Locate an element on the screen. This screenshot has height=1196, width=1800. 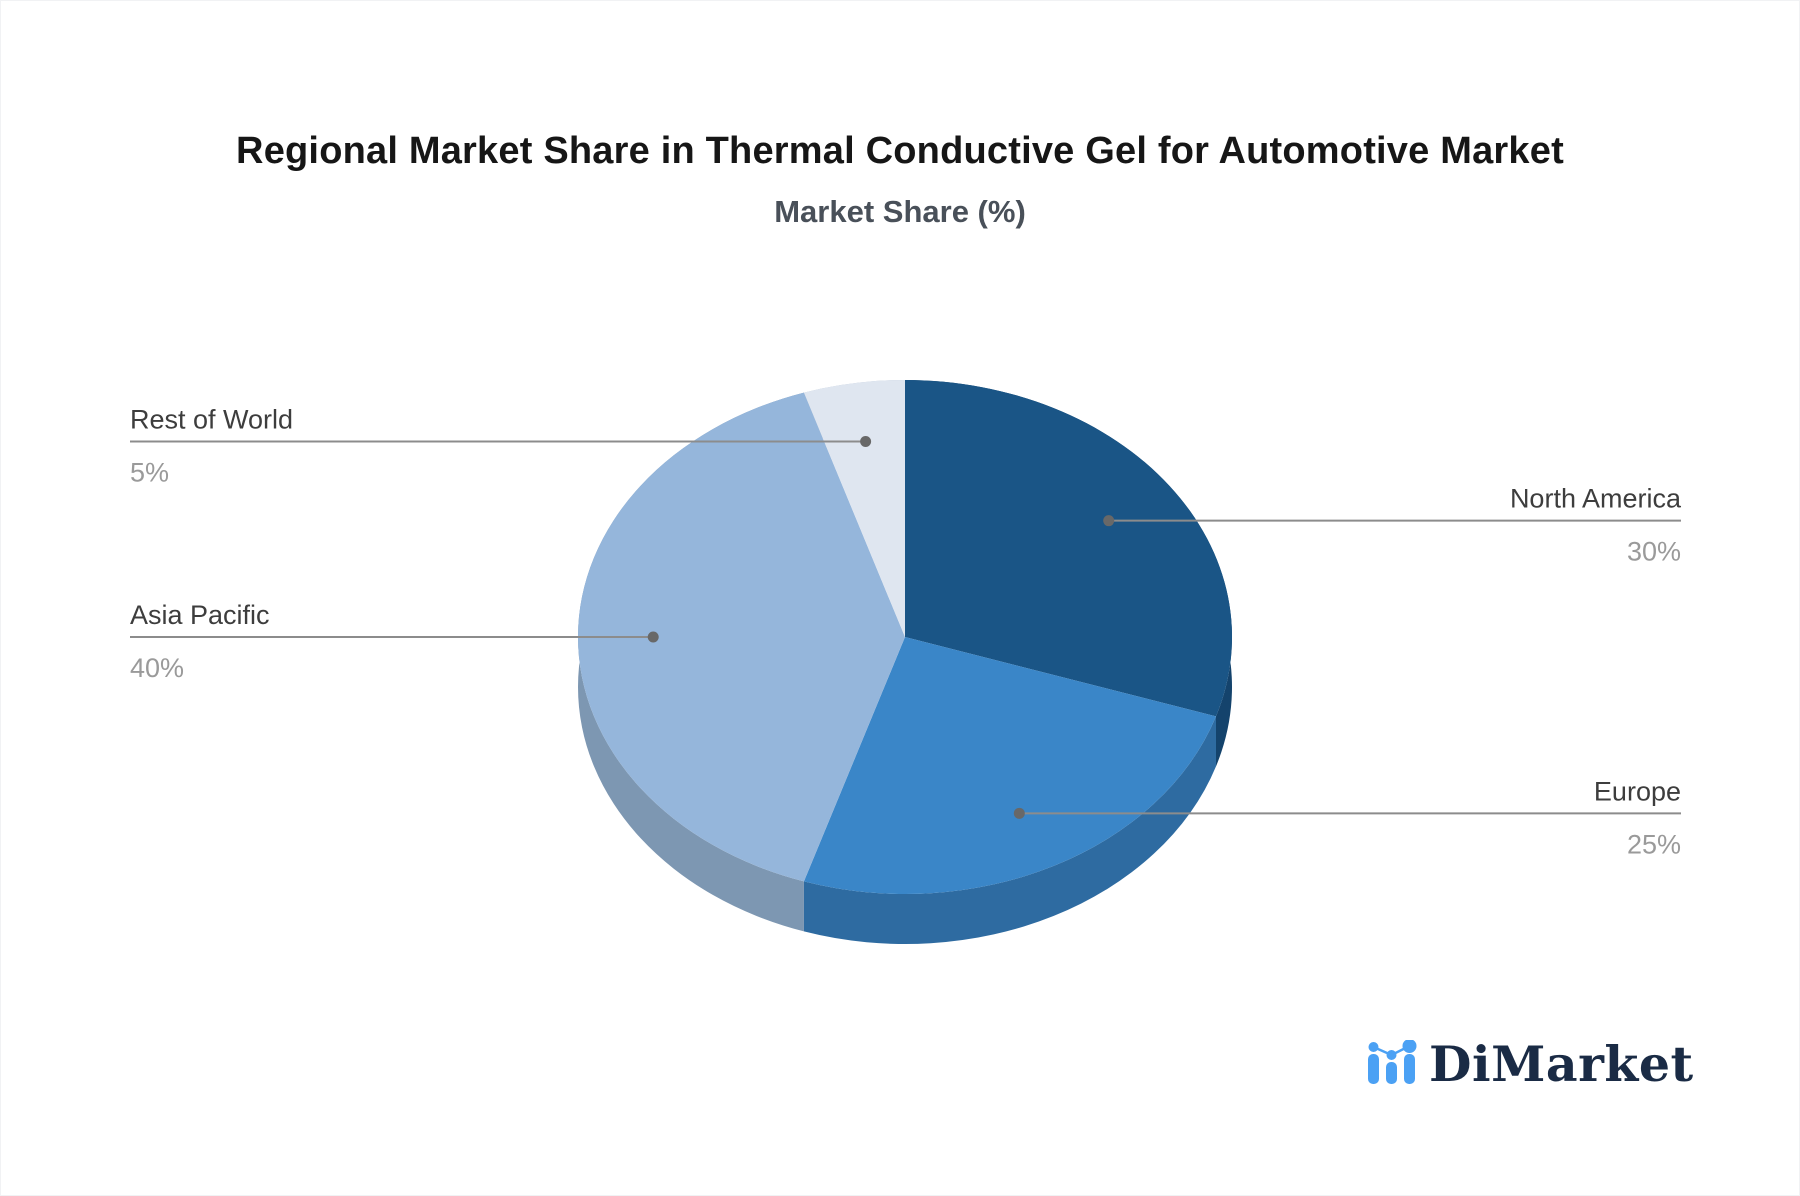
slice-value-north-america: 30% is located at coordinates (1654, 552).